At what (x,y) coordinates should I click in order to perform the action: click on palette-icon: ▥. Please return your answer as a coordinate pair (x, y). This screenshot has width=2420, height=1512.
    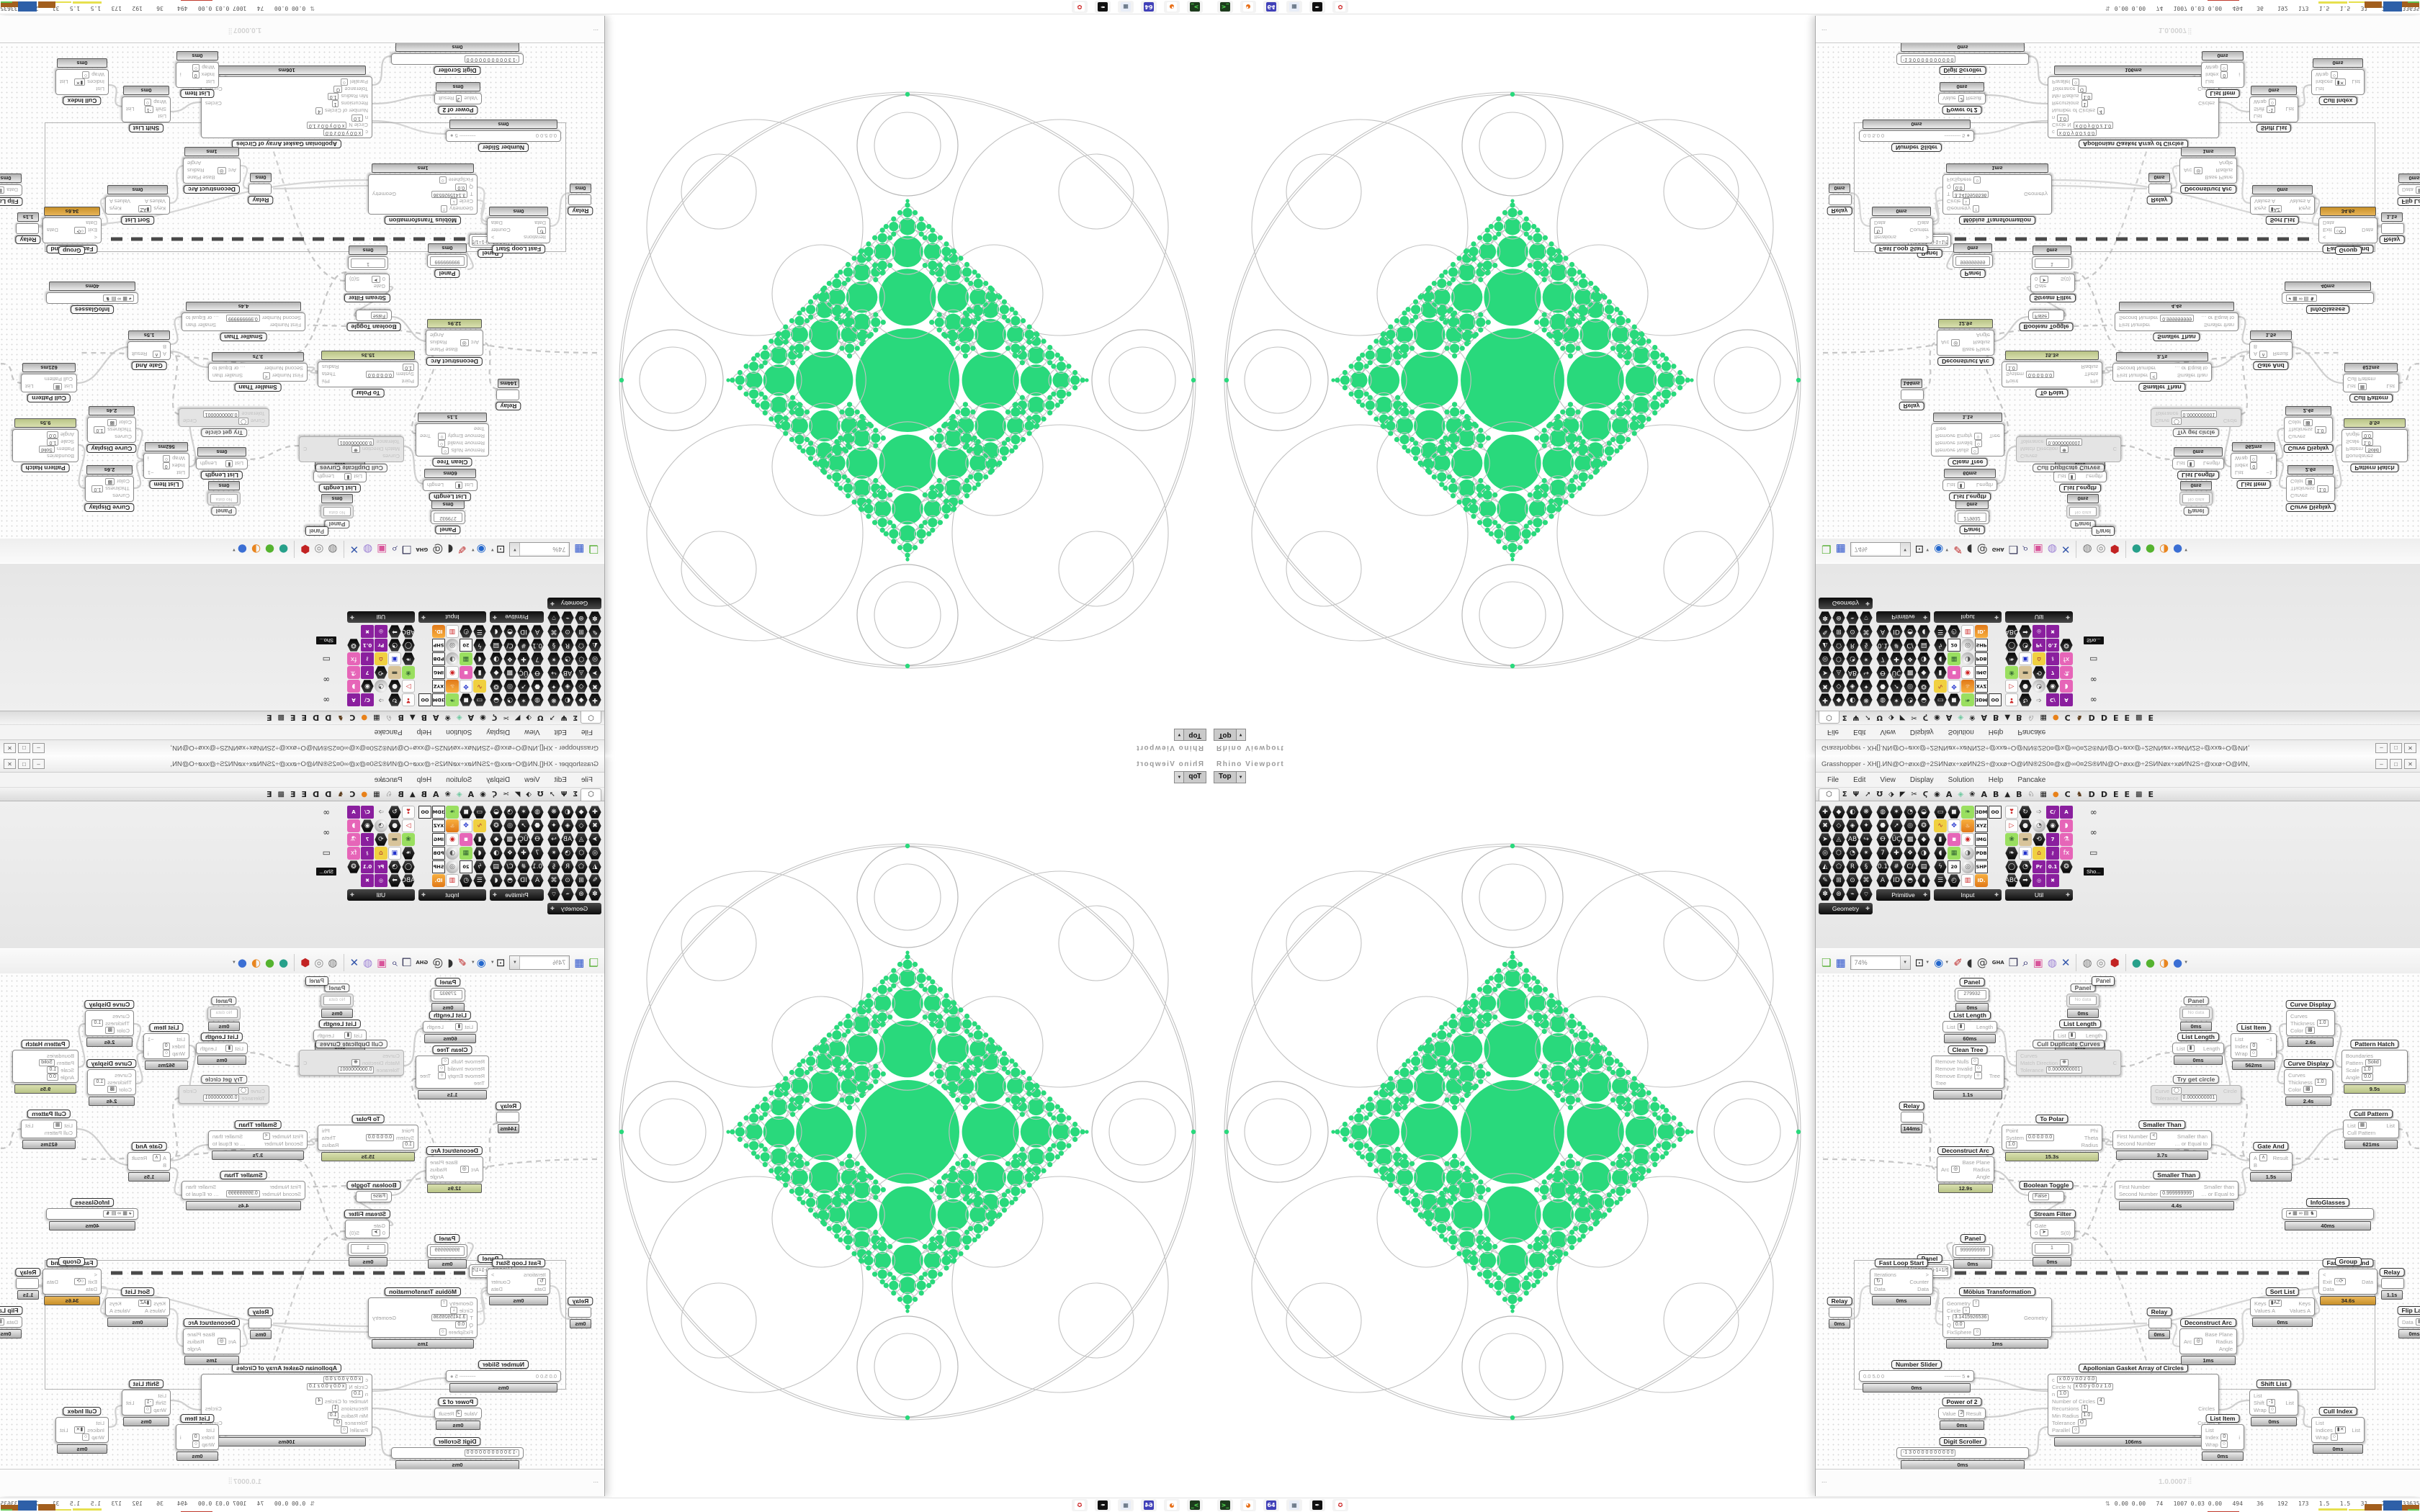
    Looking at the image, I should click on (1967, 880).